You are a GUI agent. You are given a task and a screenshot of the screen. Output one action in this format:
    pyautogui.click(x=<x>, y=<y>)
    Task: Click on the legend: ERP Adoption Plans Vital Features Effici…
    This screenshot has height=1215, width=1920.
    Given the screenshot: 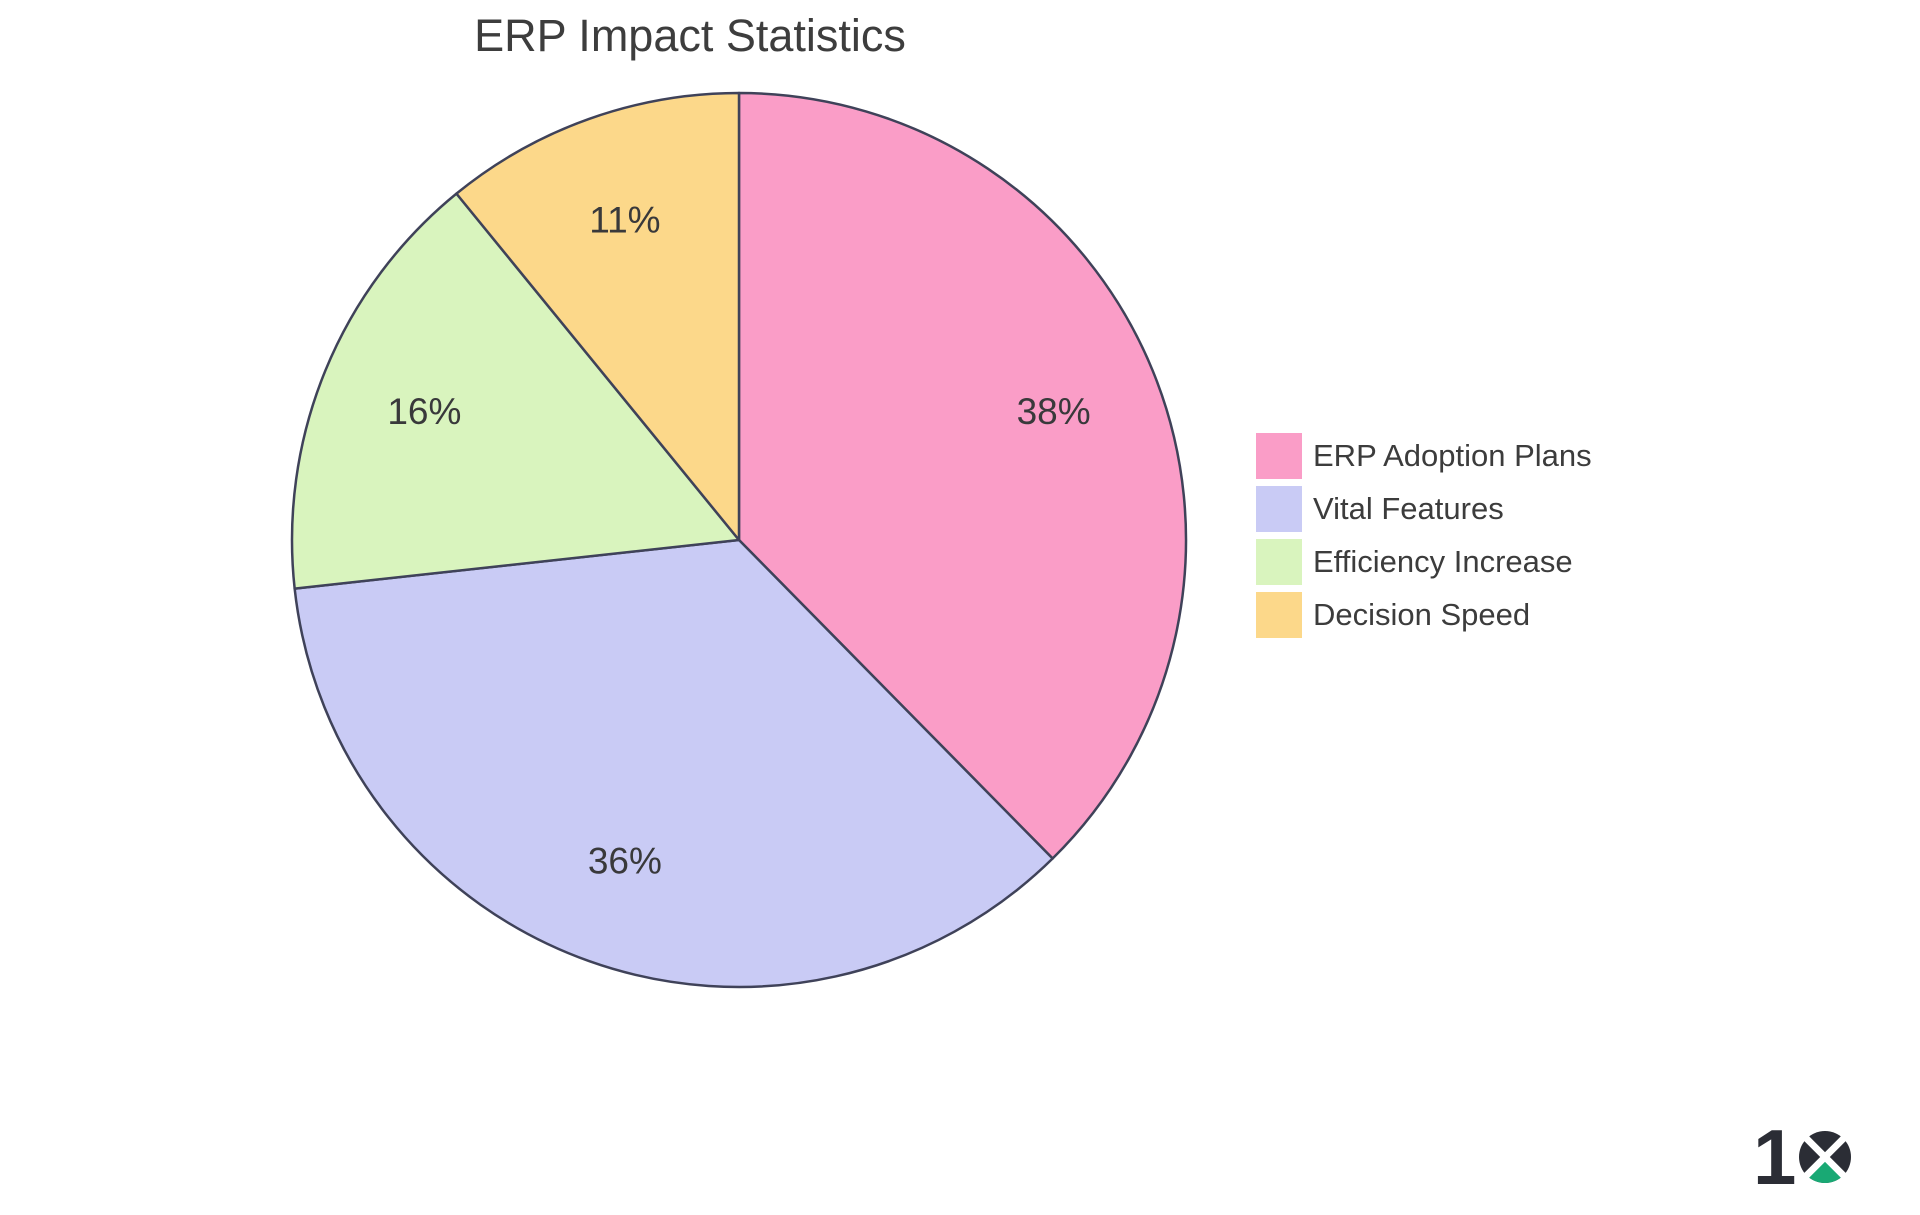 What is the action you would take?
    pyautogui.click(x=1424, y=535)
    